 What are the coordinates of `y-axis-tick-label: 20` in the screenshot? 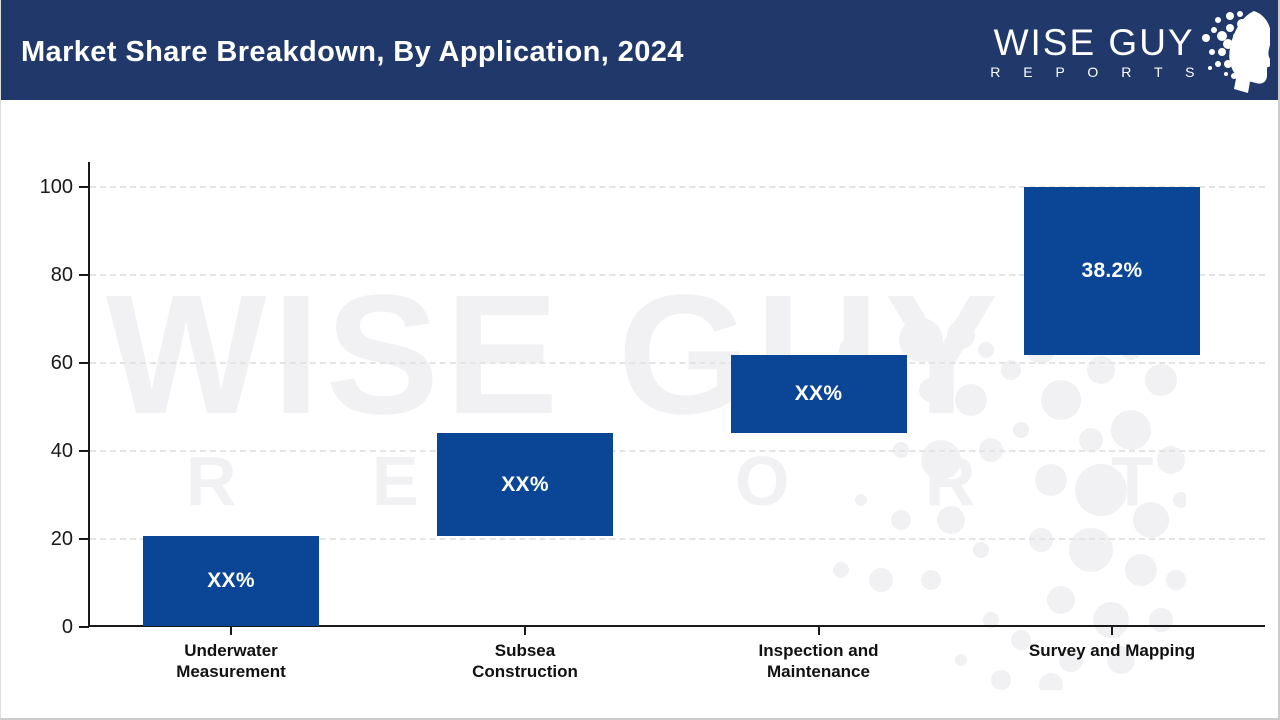 It's located at (61, 538).